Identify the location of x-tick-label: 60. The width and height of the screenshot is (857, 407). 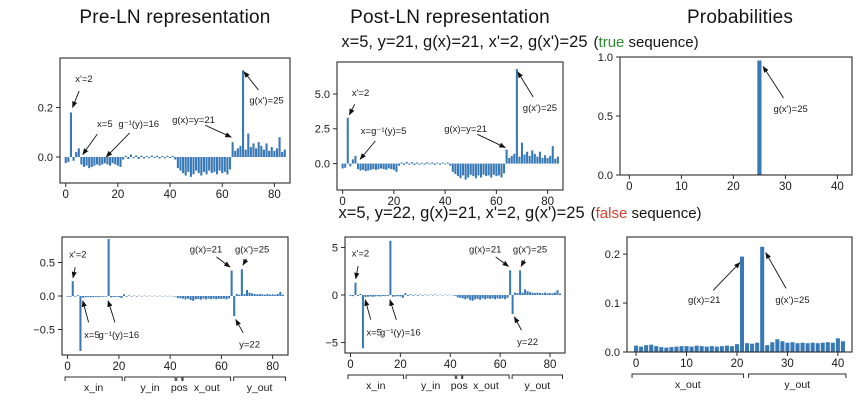
(222, 195).